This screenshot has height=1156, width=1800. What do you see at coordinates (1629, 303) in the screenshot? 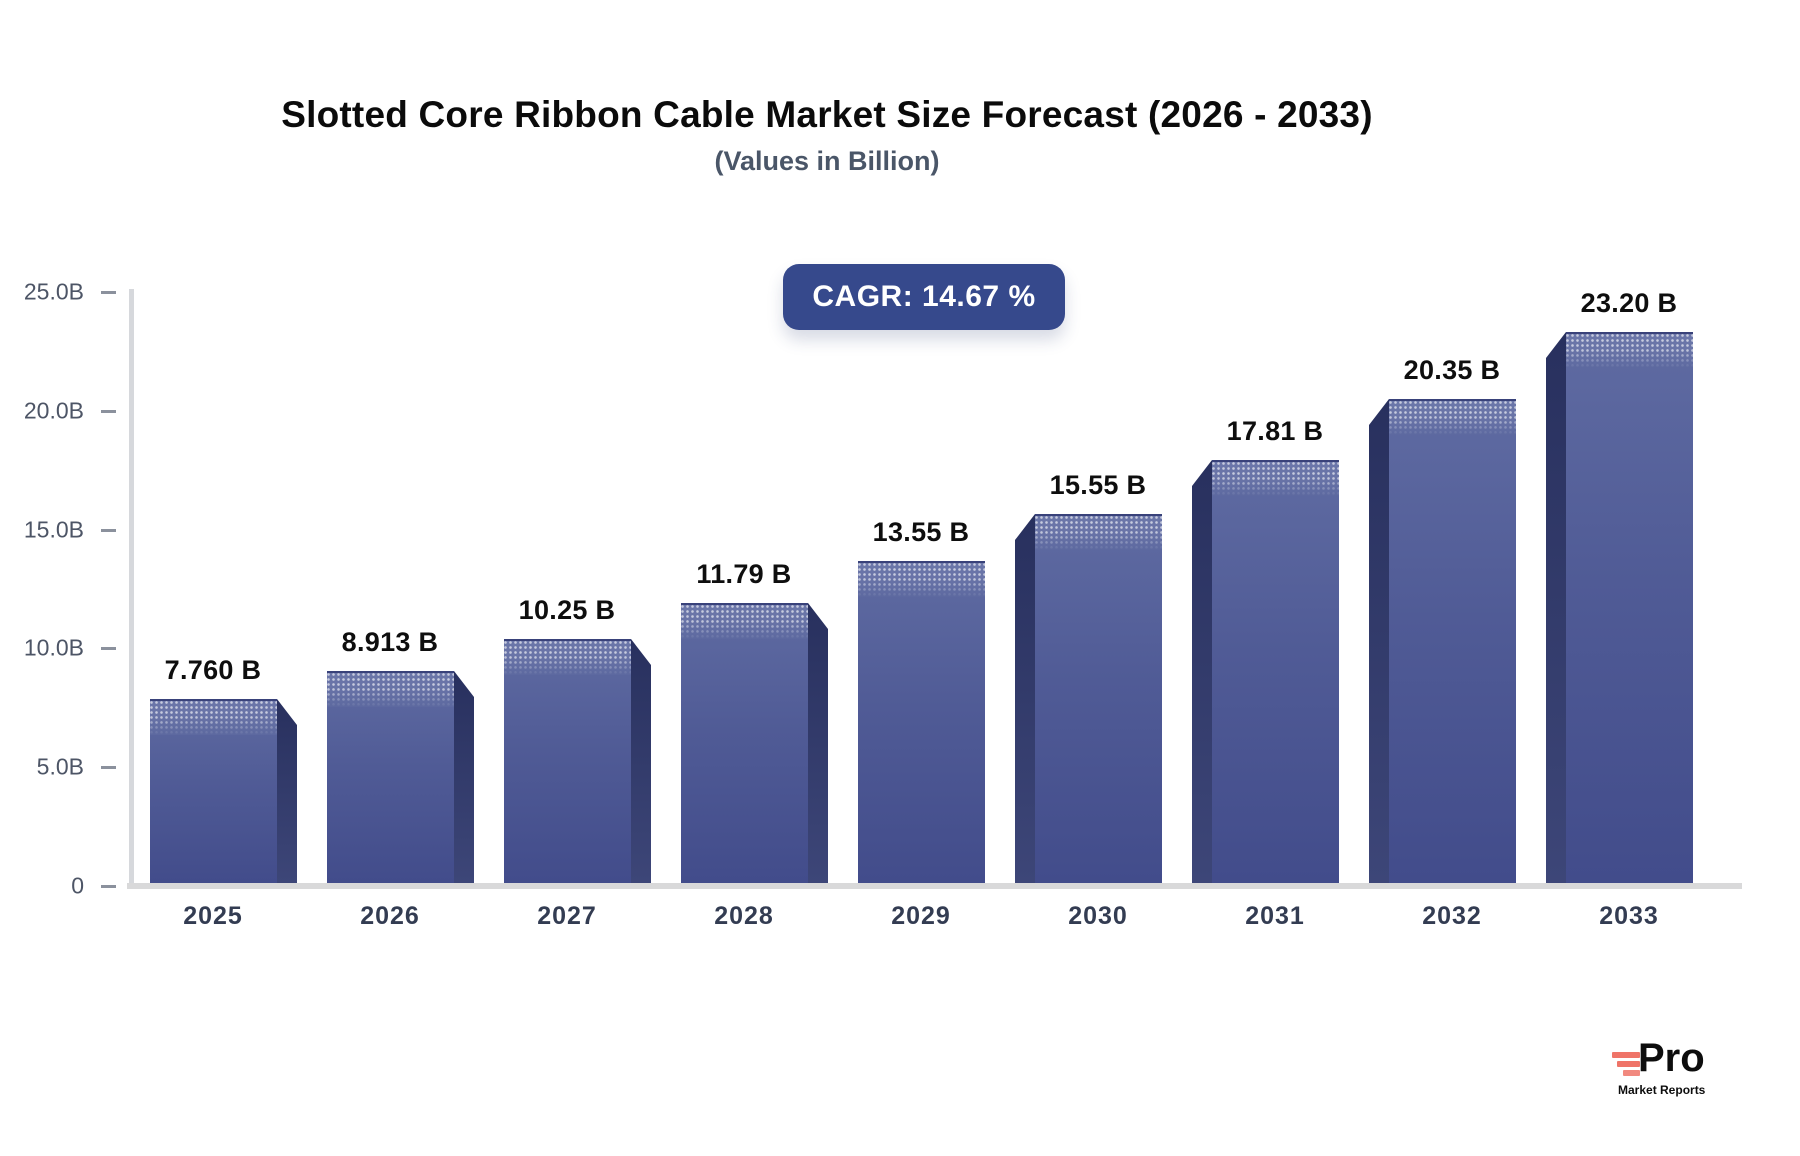
I see `bar-value-label-2033: 23.20 B` at bounding box center [1629, 303].